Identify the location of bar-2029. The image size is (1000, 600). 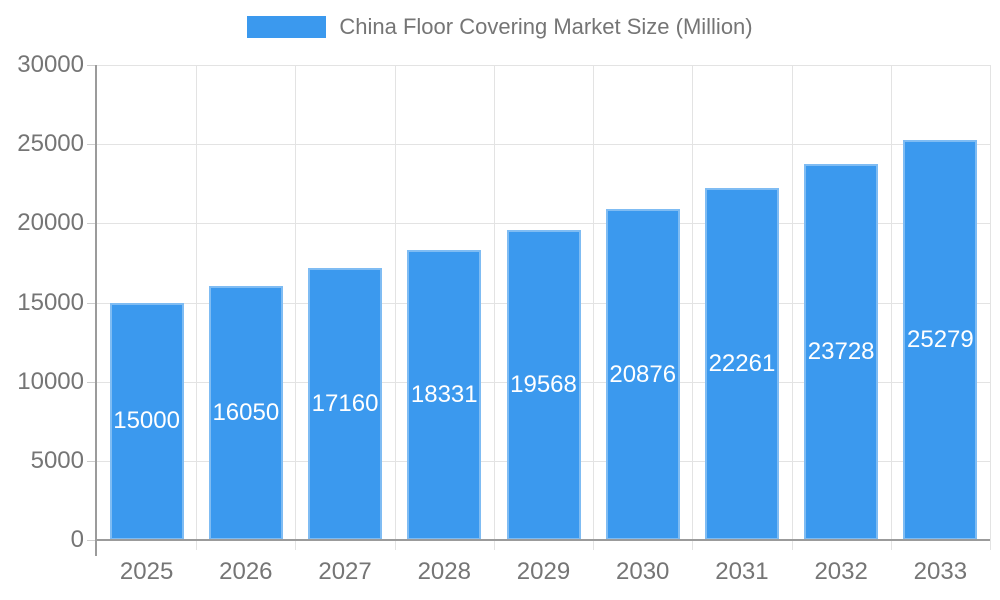
(543, 385).